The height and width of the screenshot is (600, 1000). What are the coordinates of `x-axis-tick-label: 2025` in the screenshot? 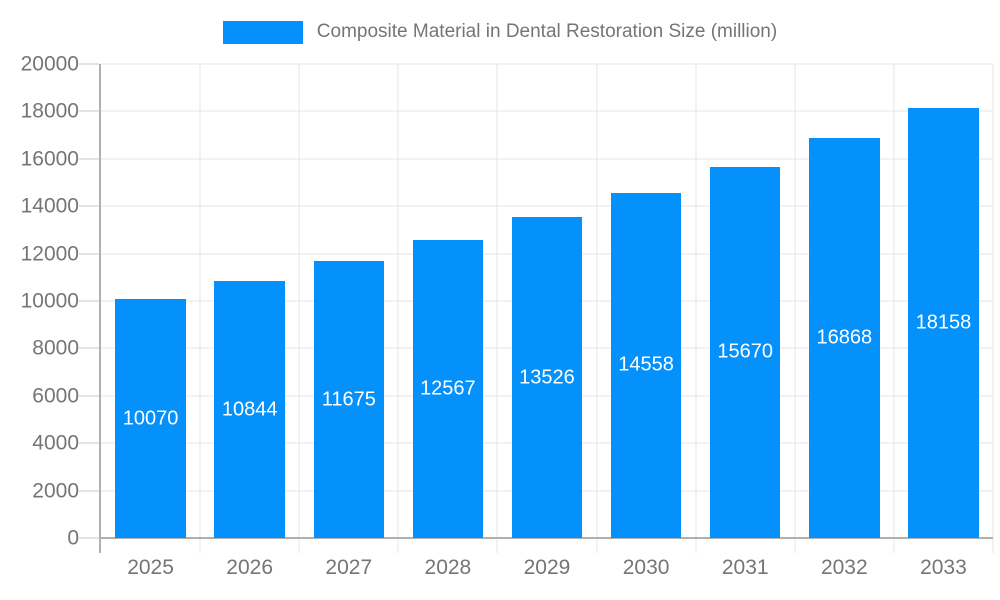 It's located at (150, 567).